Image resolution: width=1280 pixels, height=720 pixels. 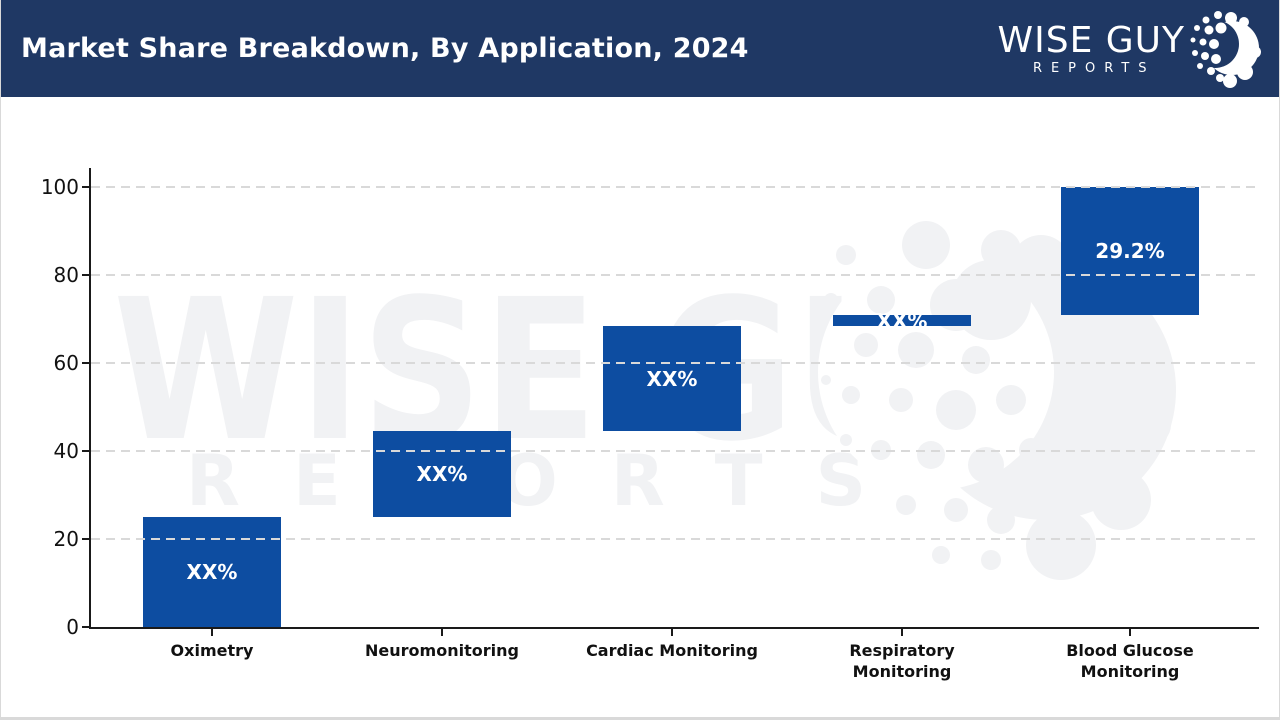 I want to click on x-axis-line, so click(x=674, y=628).